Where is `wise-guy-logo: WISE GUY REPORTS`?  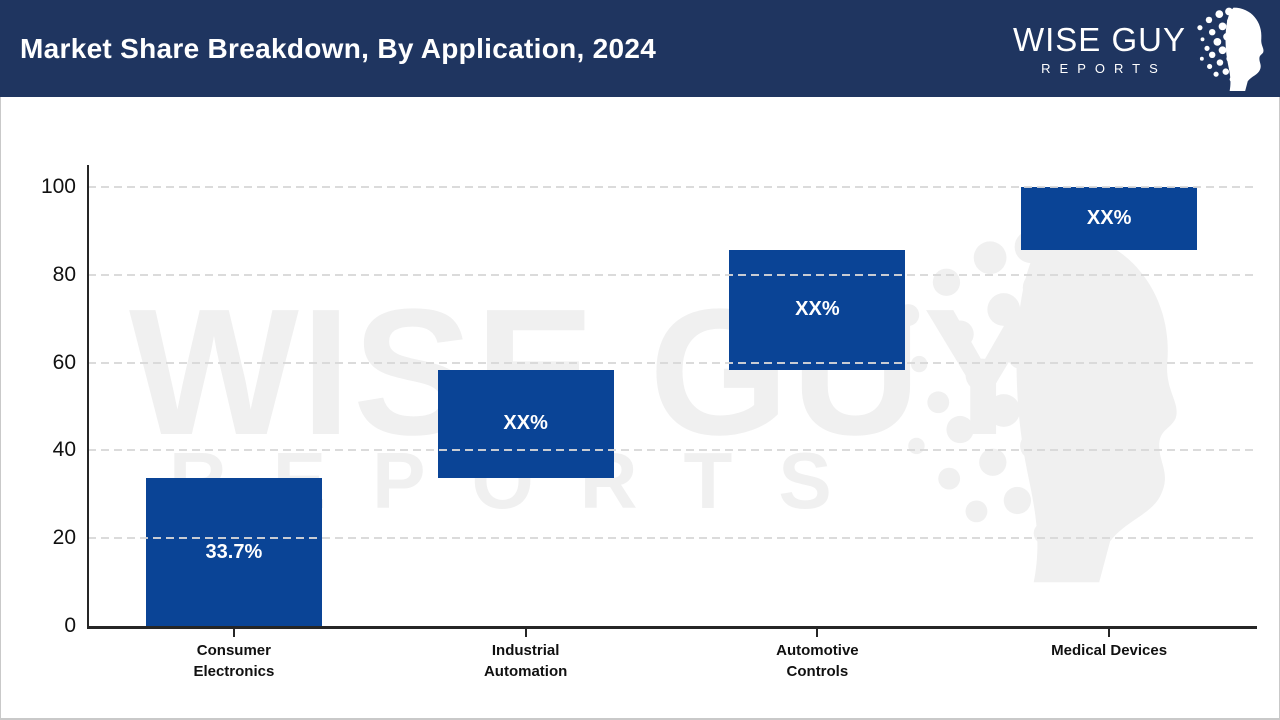
wise-guy-logo: WISE GUY REPORTS is located at coordinates (1139, 49).